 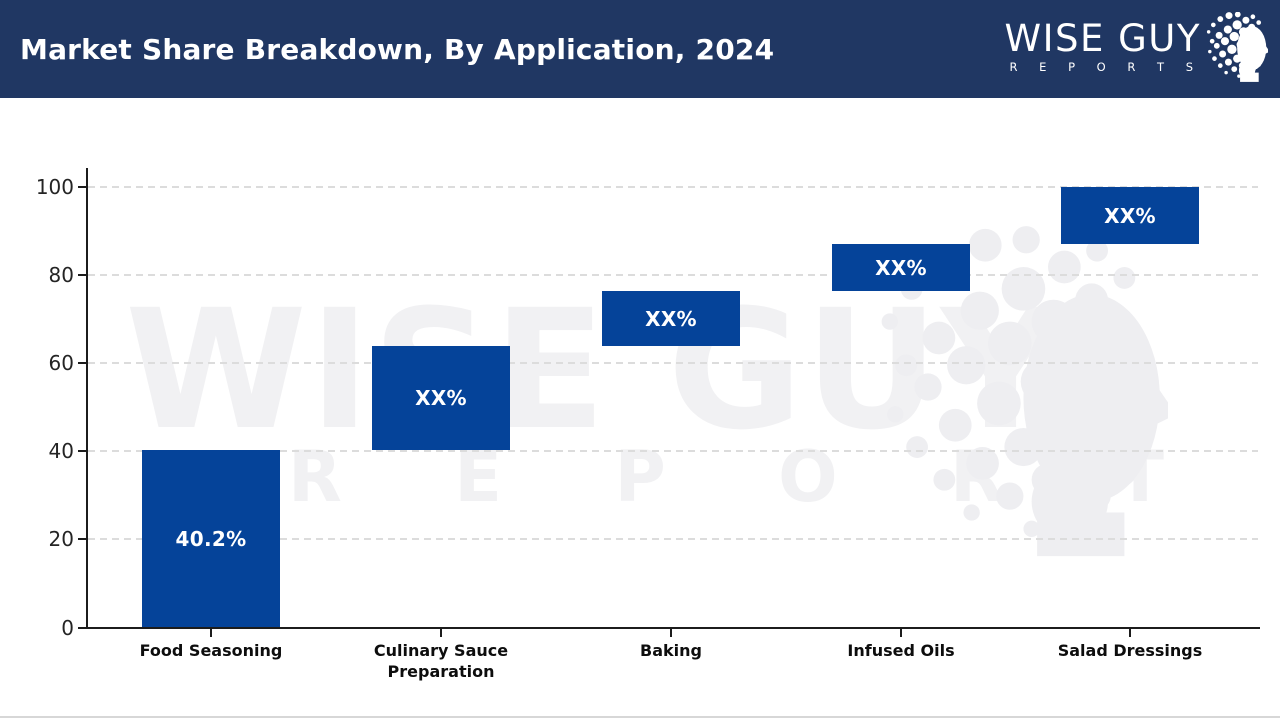 What do you see at coordinates (671, 650) in the screenshot?
I see `x-axis-label: Baking` at bounding box center [671, 650].